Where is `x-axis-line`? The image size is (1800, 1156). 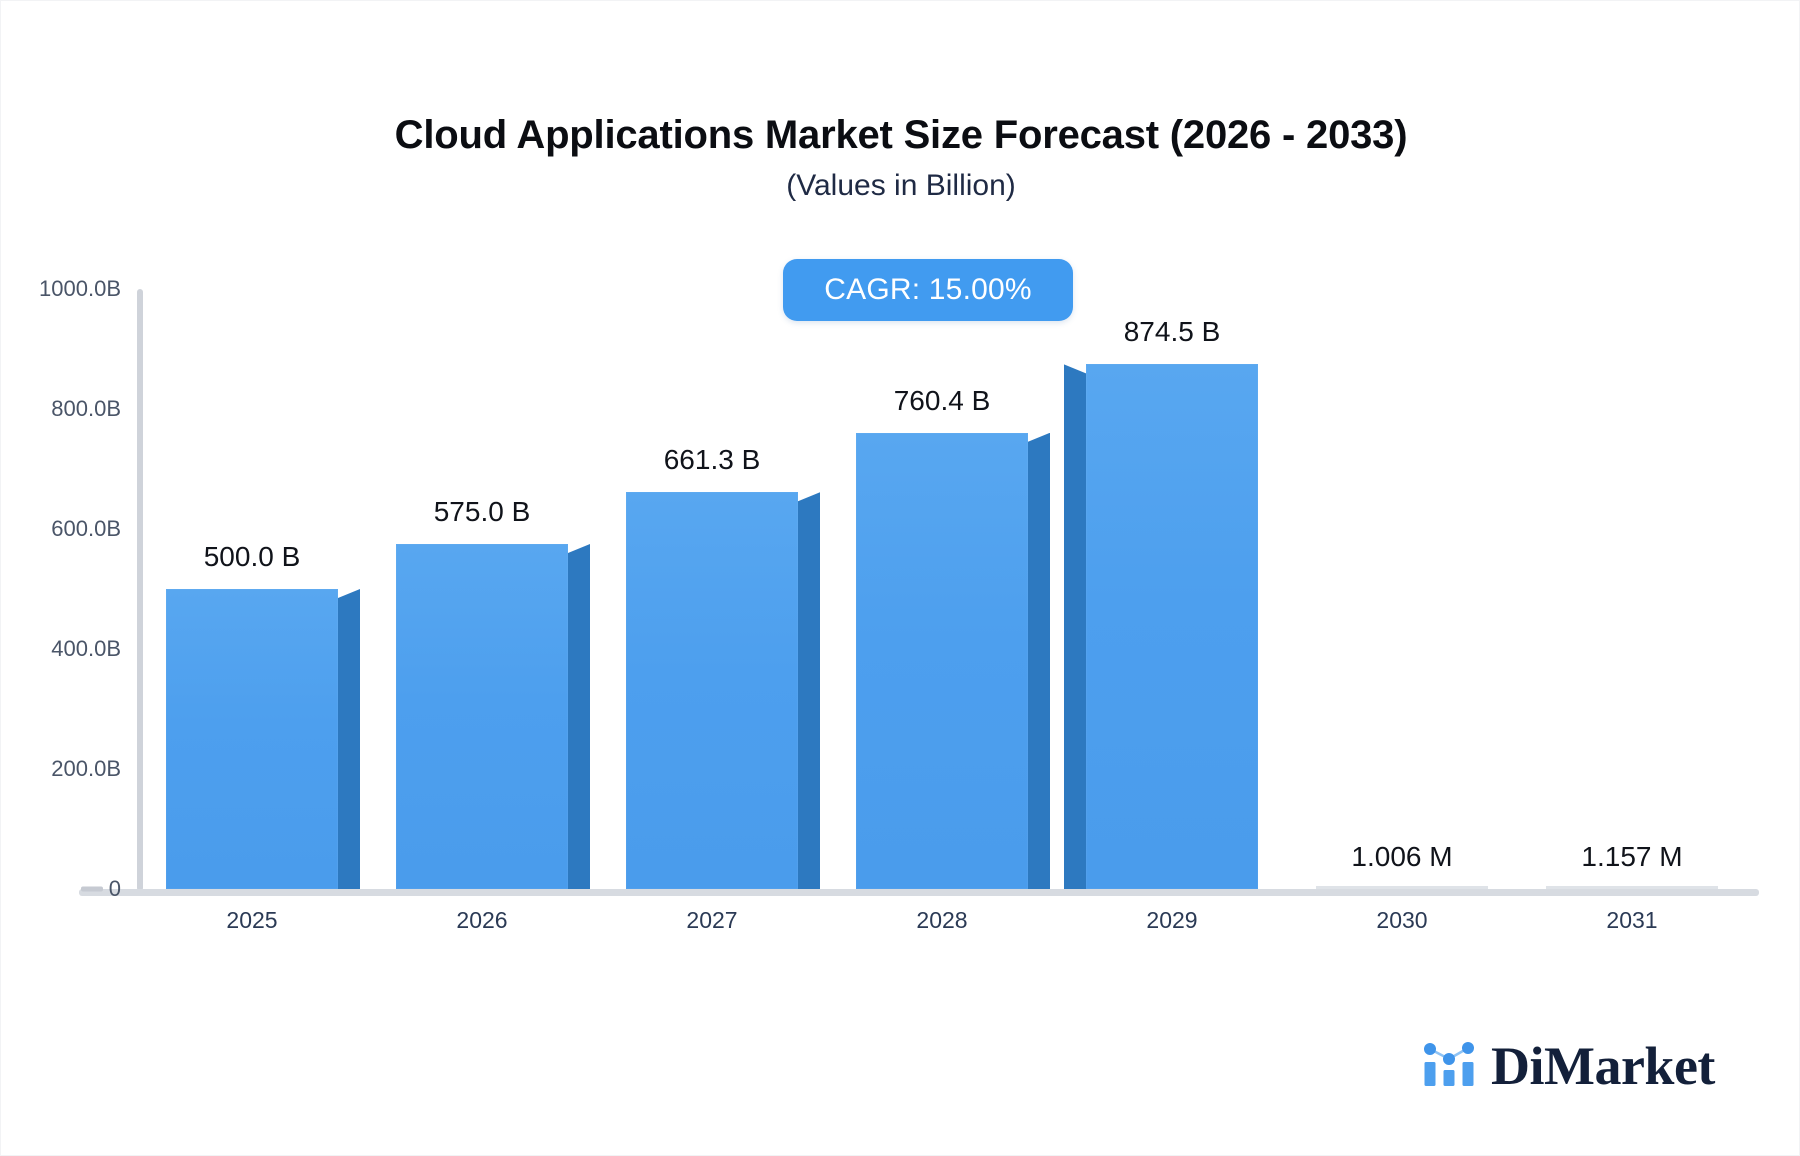
x-axis-line is located at coordinates (919, 892).